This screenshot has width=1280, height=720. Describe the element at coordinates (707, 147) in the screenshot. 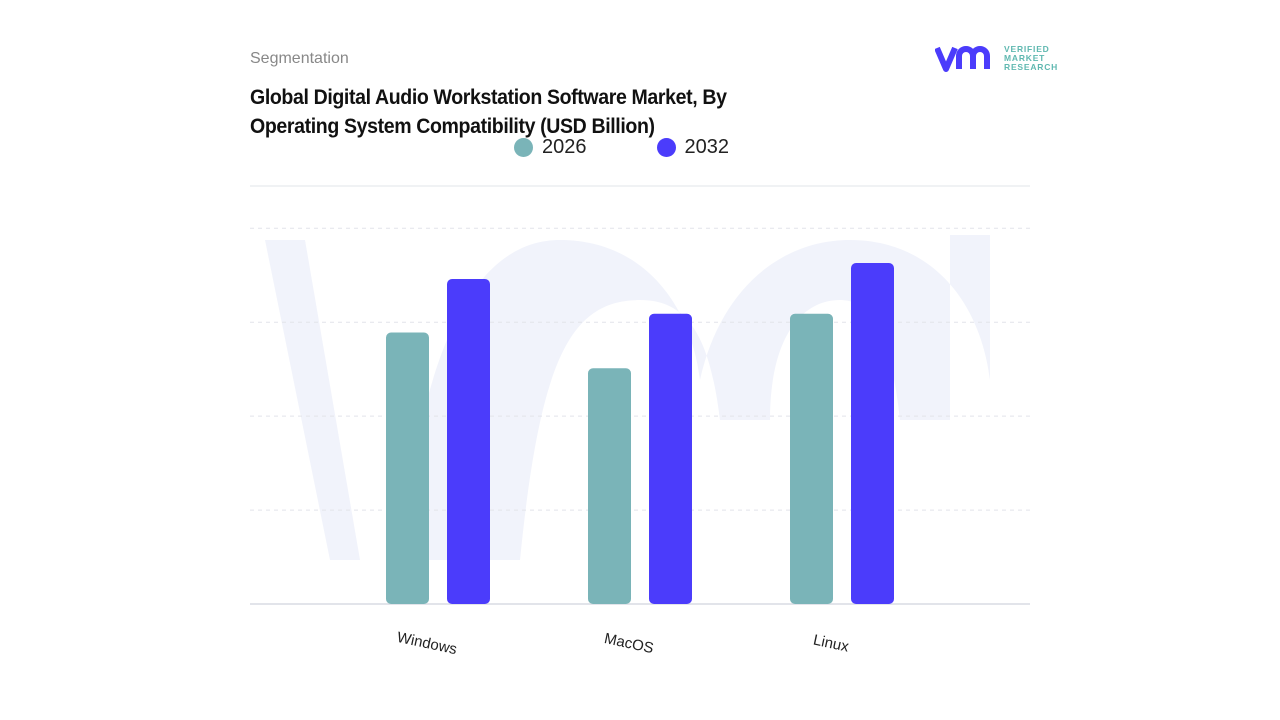

I see `legend-label: 2032` at that location.